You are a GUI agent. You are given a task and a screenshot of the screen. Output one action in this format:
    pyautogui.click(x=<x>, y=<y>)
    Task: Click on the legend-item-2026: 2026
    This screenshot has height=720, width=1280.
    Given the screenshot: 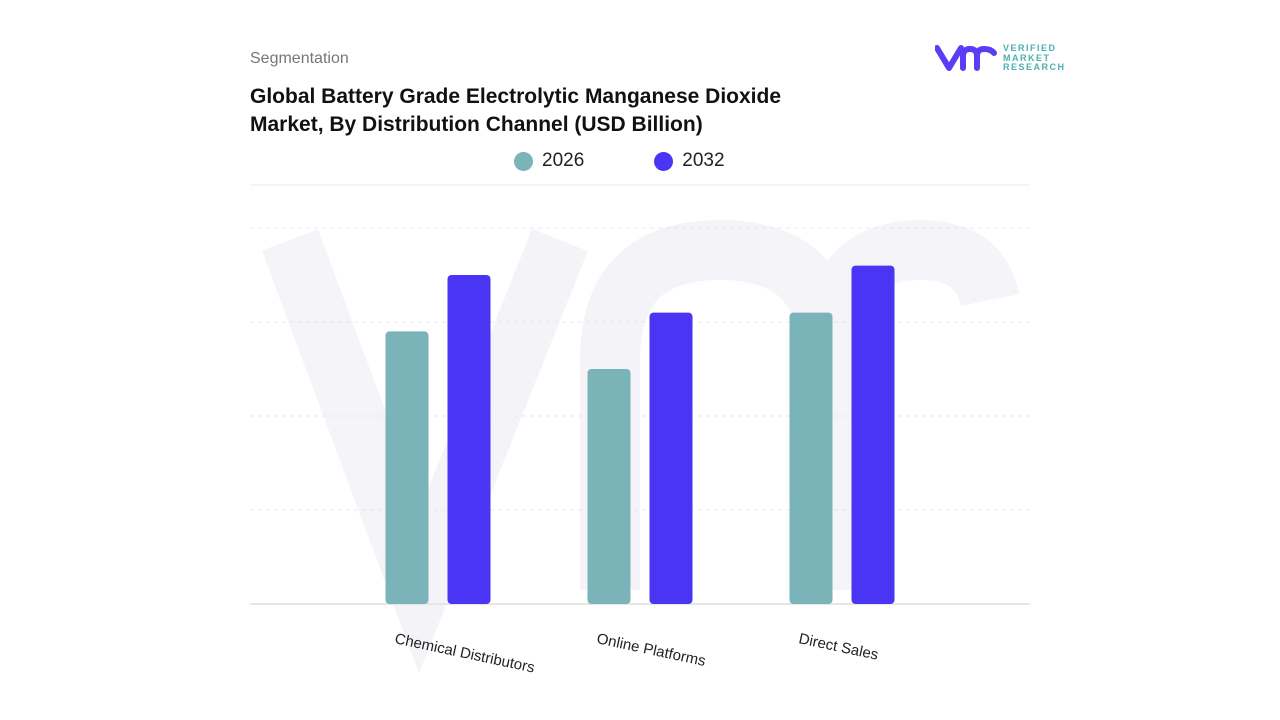 What is the action you would take?
    pyautogui.click(x=549, y=161)
    